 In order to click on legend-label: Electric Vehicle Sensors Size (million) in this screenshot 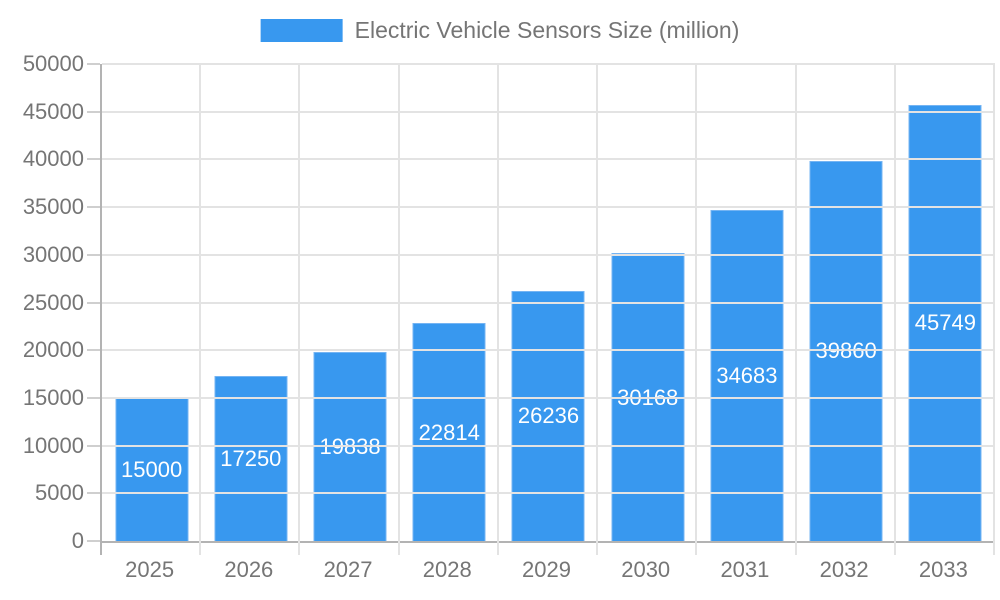, I will do `click(547, 30)`.